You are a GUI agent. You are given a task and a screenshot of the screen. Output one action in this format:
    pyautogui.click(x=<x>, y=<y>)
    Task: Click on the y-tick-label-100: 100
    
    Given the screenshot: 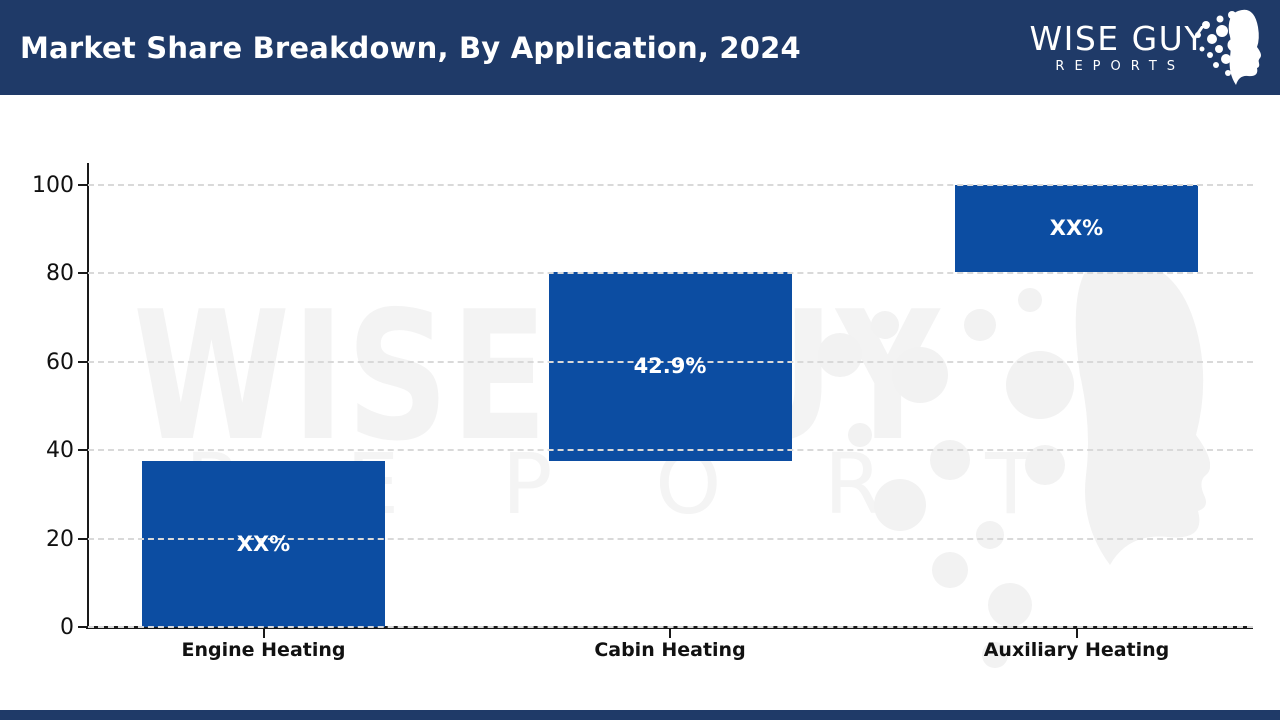 What is the action you would take?
    pyautogui.click(x=53, y=185)
    